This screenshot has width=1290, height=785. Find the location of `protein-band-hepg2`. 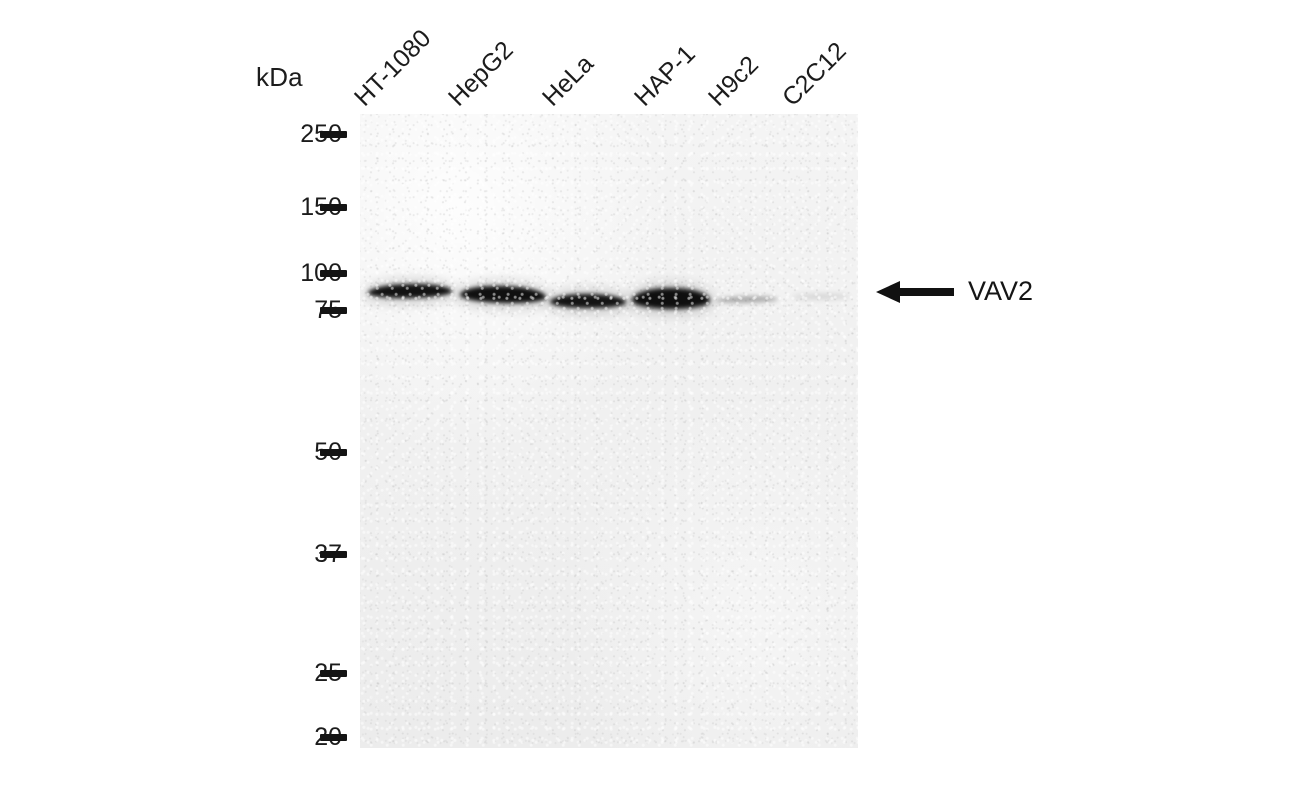

protein-band-hepg2 is located at coordinates (503, 294).